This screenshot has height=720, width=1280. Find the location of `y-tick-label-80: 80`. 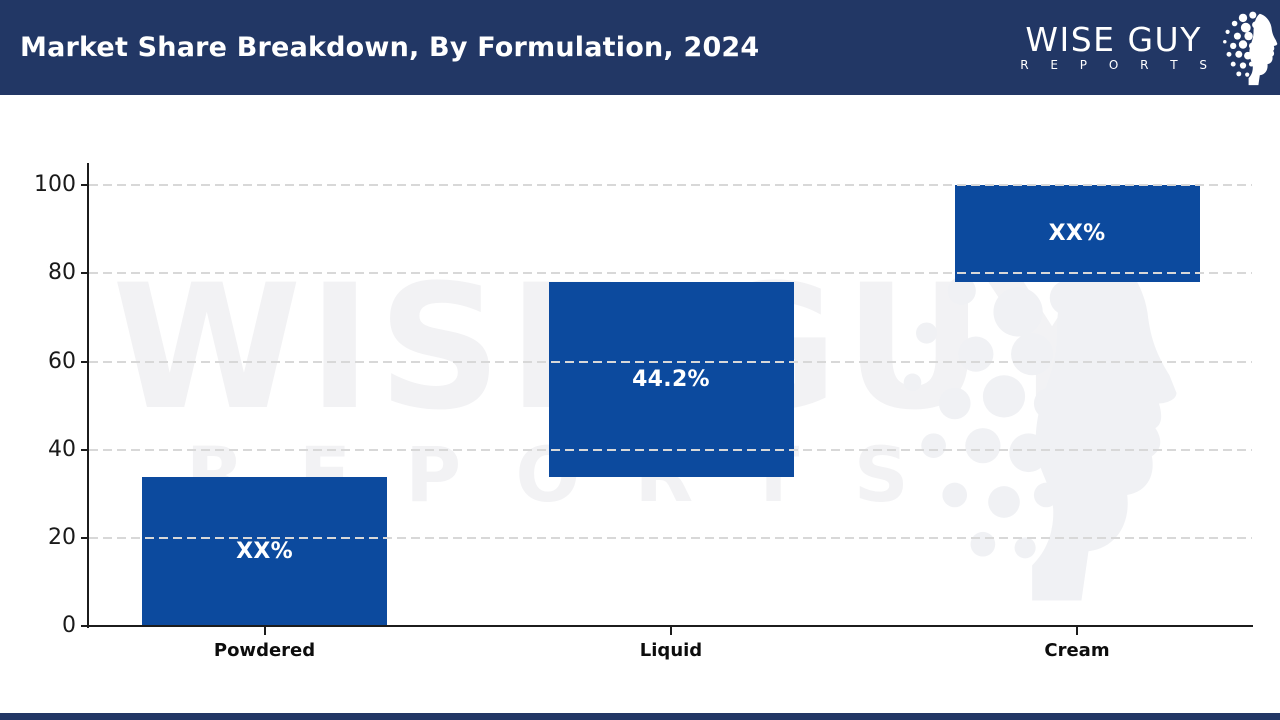

y-tick-label-80: 80 is located at coordinates (62, 273).